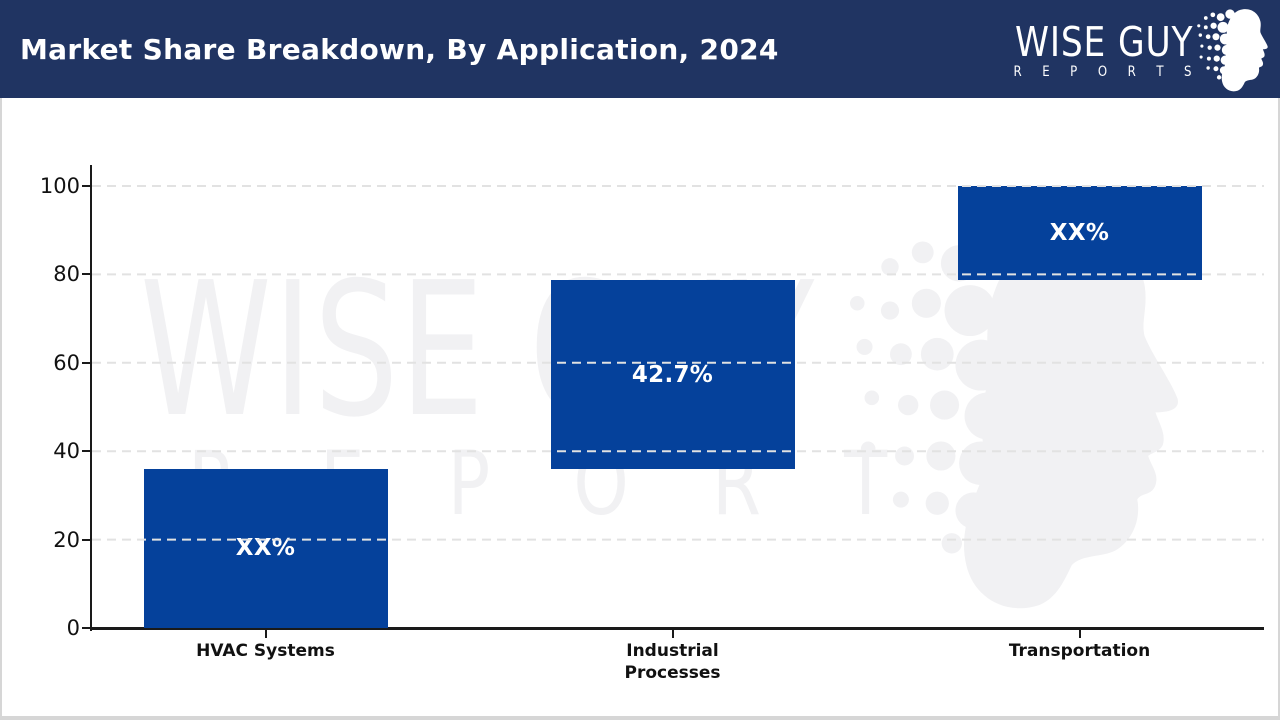 This screenshot has width=1280, height=720. Describe the element at coordinates (1107, 71) in the screenshot. I see `brand-subtitle: R E P O R T S` at that location.